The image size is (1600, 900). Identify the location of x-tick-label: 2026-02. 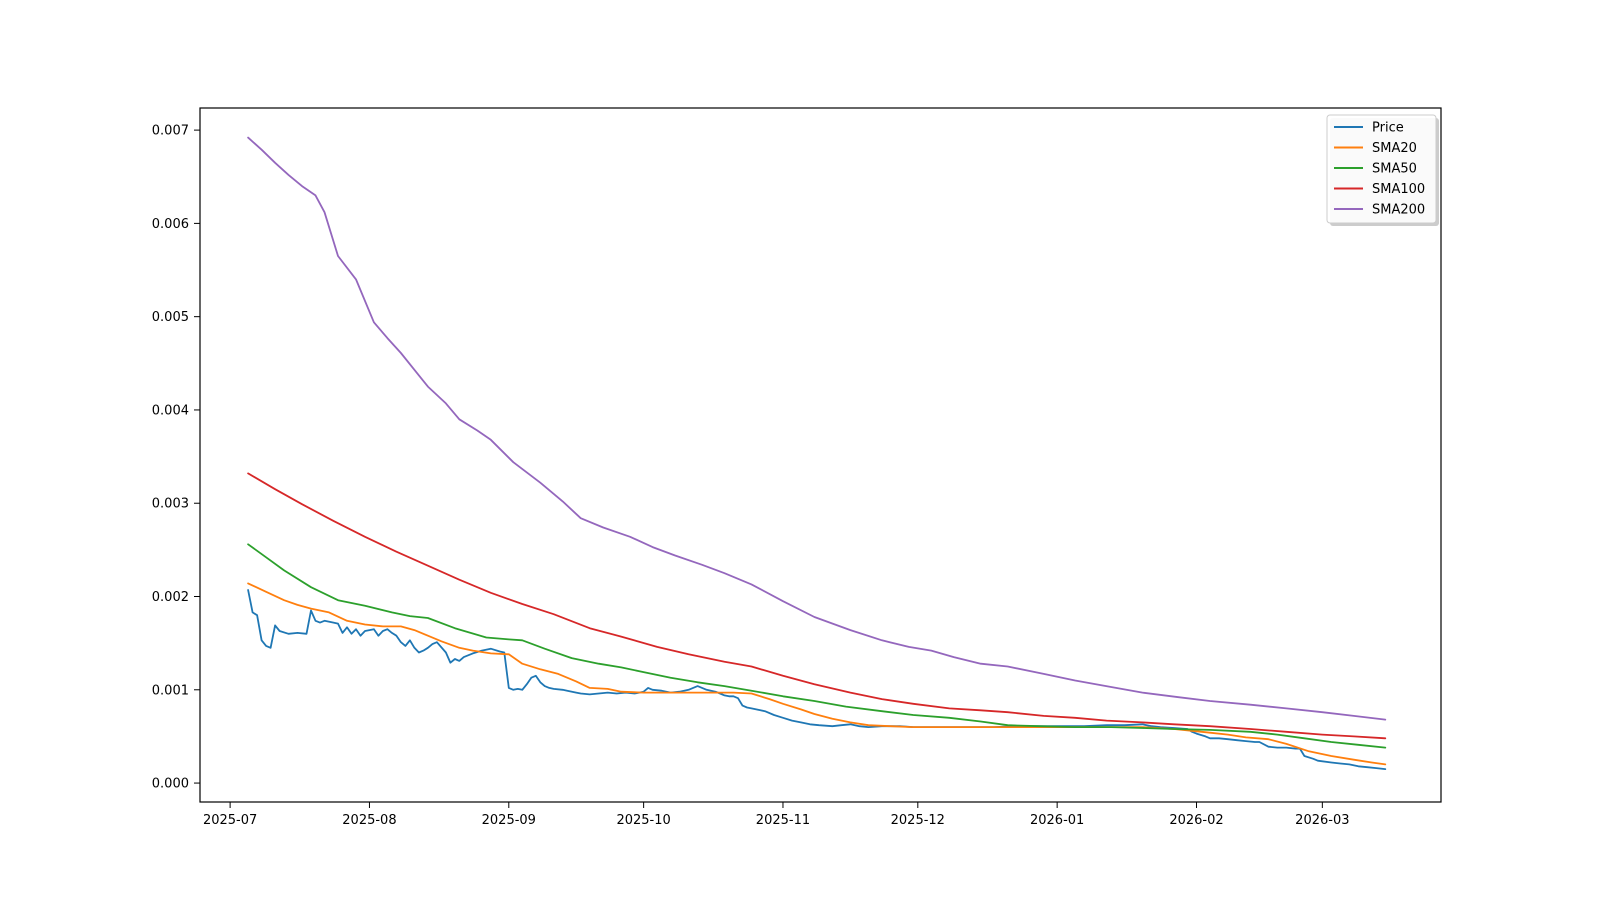
(1196, 820).